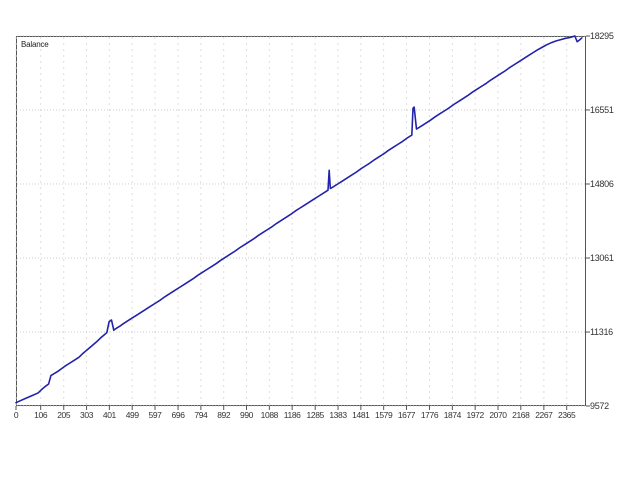 The image size is (640, 480). I want to click on y-axis-labels: 18295 16551 14806 13061 11316 9572, so click(615, 221).